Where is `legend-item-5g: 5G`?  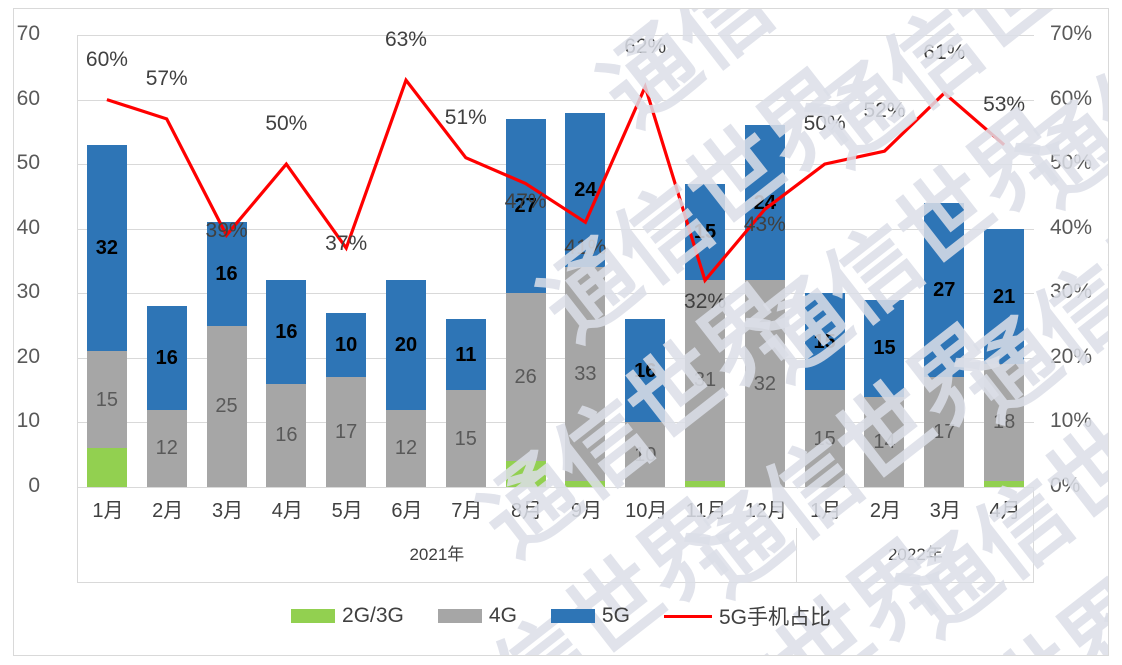 legend-item-5g: 5G is located at coordinates (590, 616).